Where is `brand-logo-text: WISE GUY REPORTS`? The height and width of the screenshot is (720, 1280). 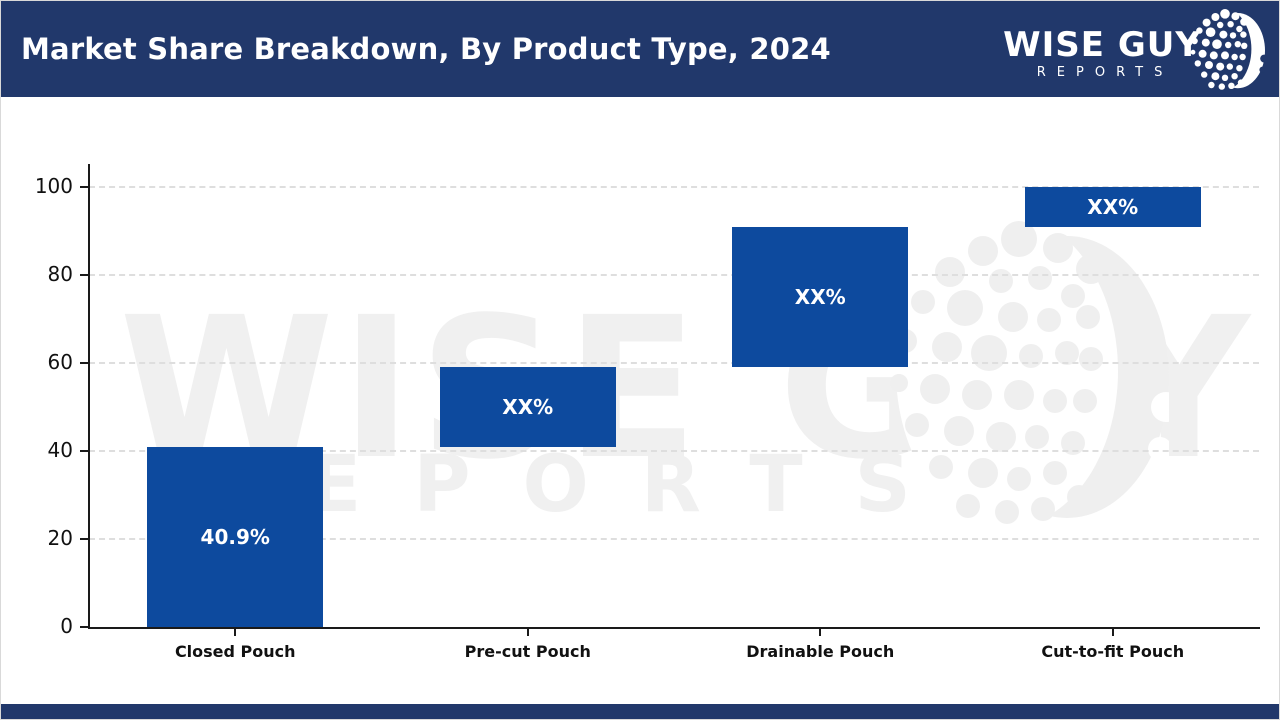
brand-logo-text: WISE GUY REPORTS is located at coordinates (1102, 53).